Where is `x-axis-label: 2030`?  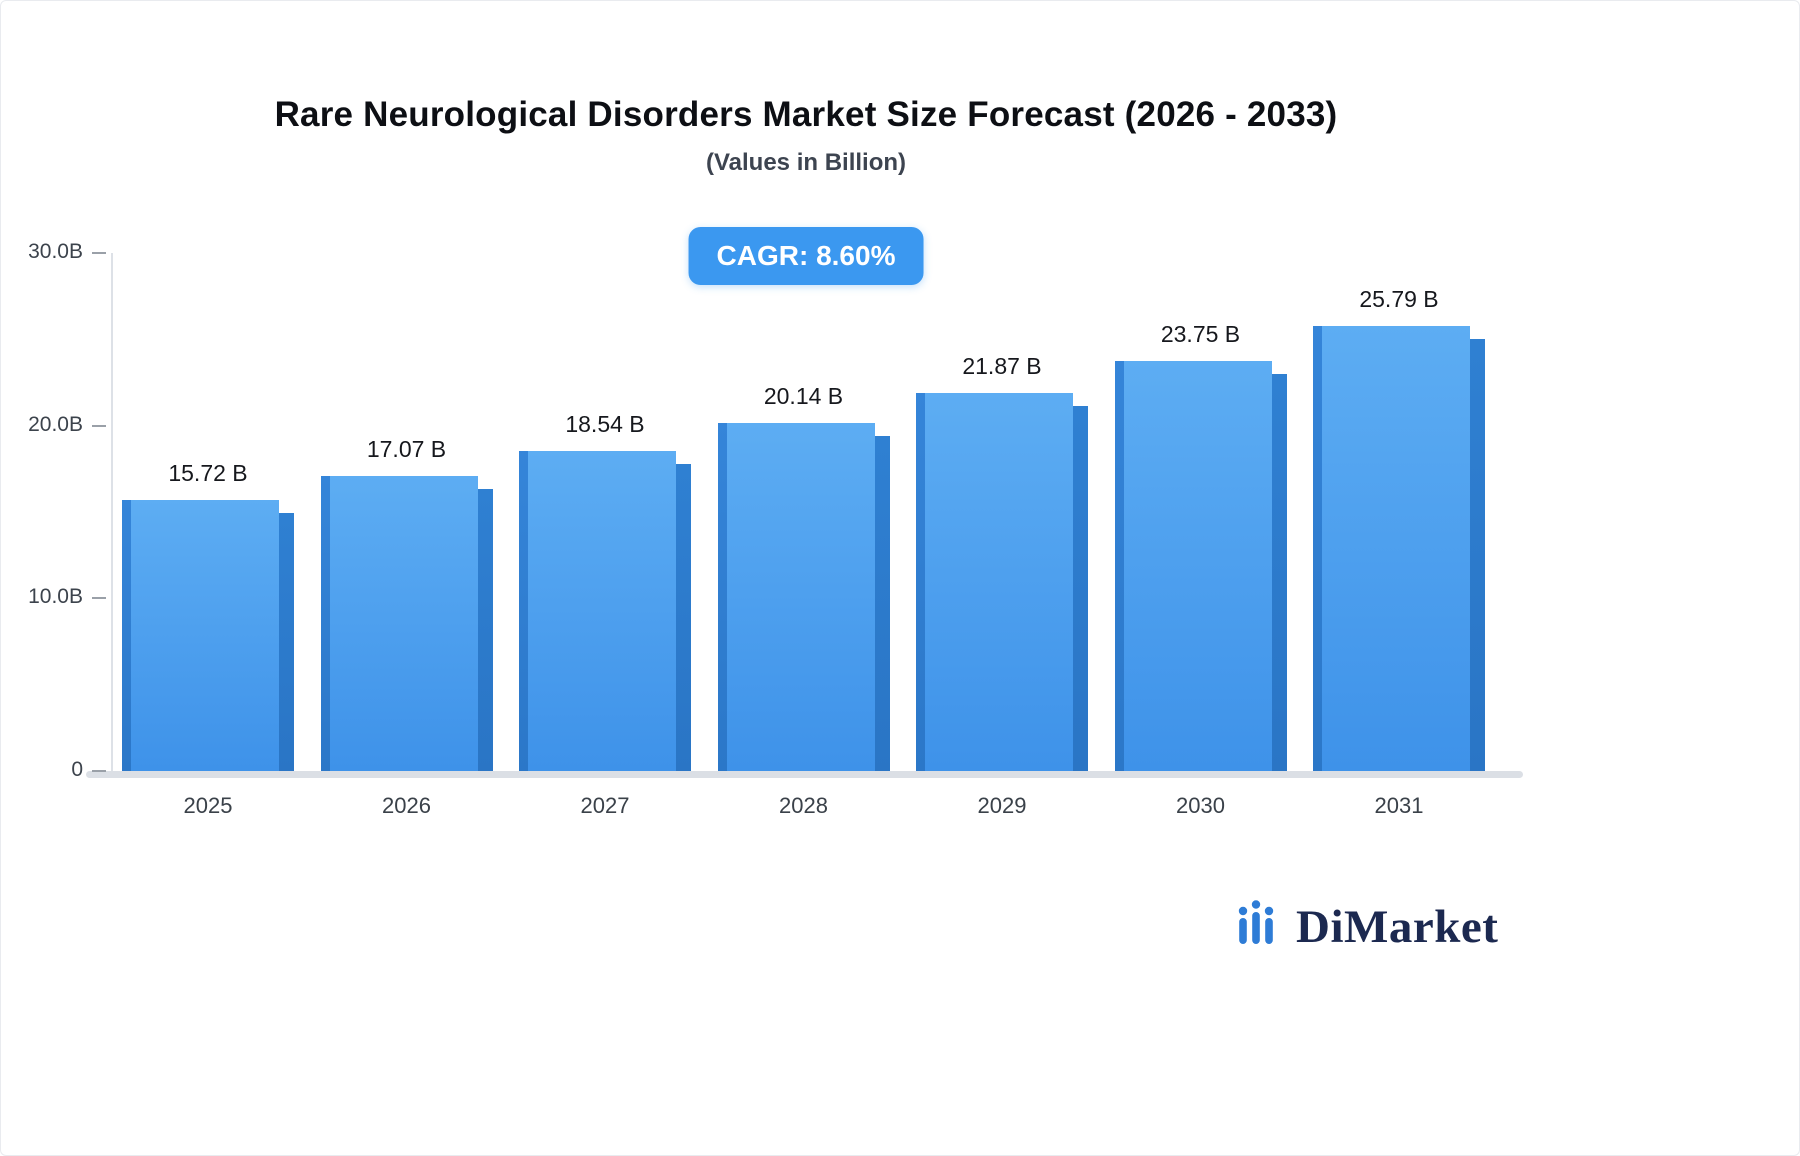 x-axis-label: 2030 is located at coordinates (1200, 805).